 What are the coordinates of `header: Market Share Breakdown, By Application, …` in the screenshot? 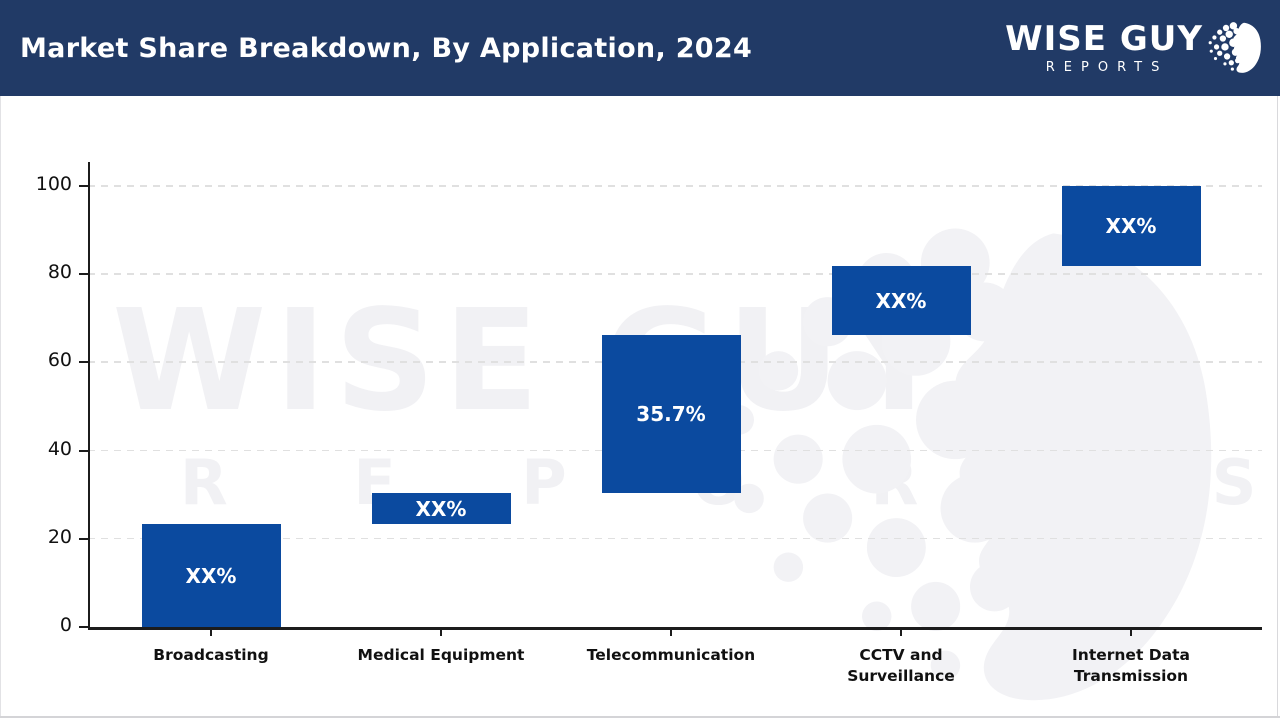 It's located at (640, 48).